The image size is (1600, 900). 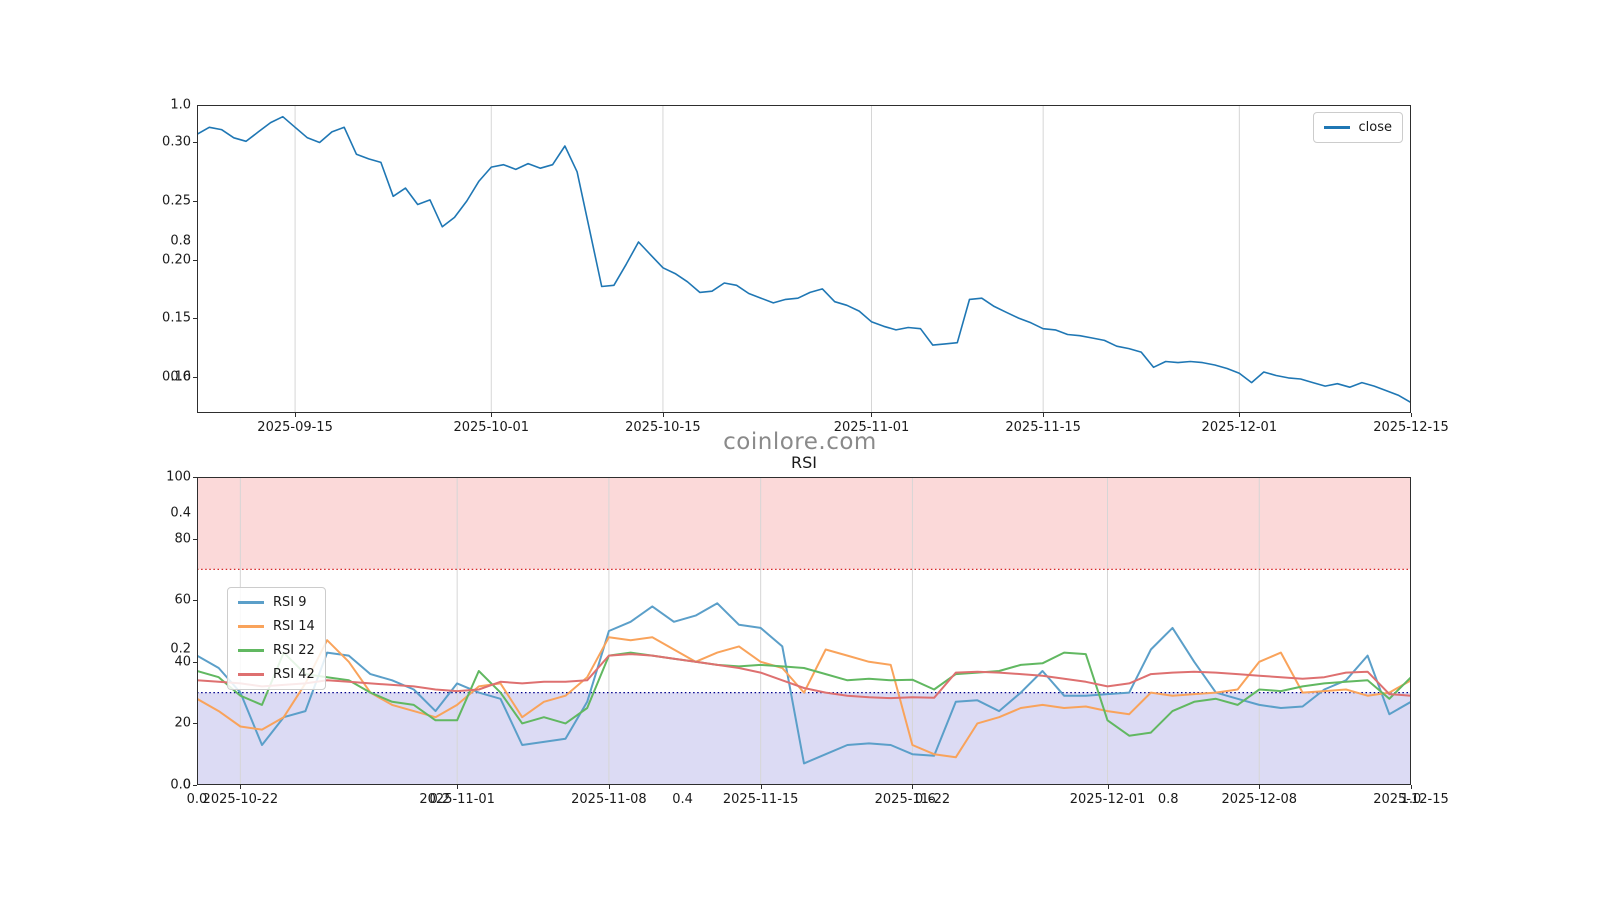 What do you see at coordinates (609, 799) in the screenshot?
I see `x-tick-label: 2025-11-08` at bounding box center [609, 799].